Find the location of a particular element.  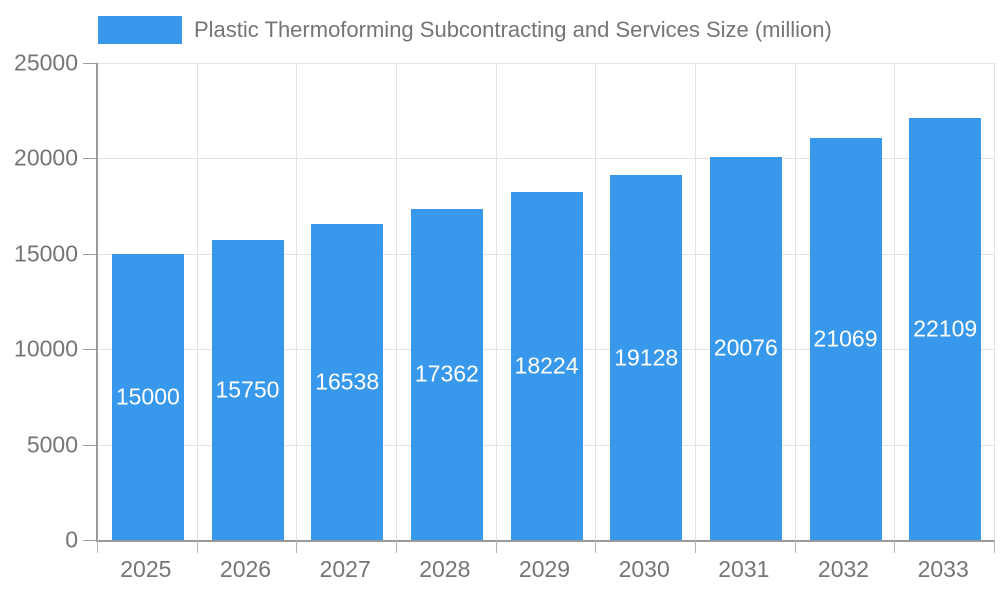

bar-2028: 17362 is located at coordinates (446, 374).